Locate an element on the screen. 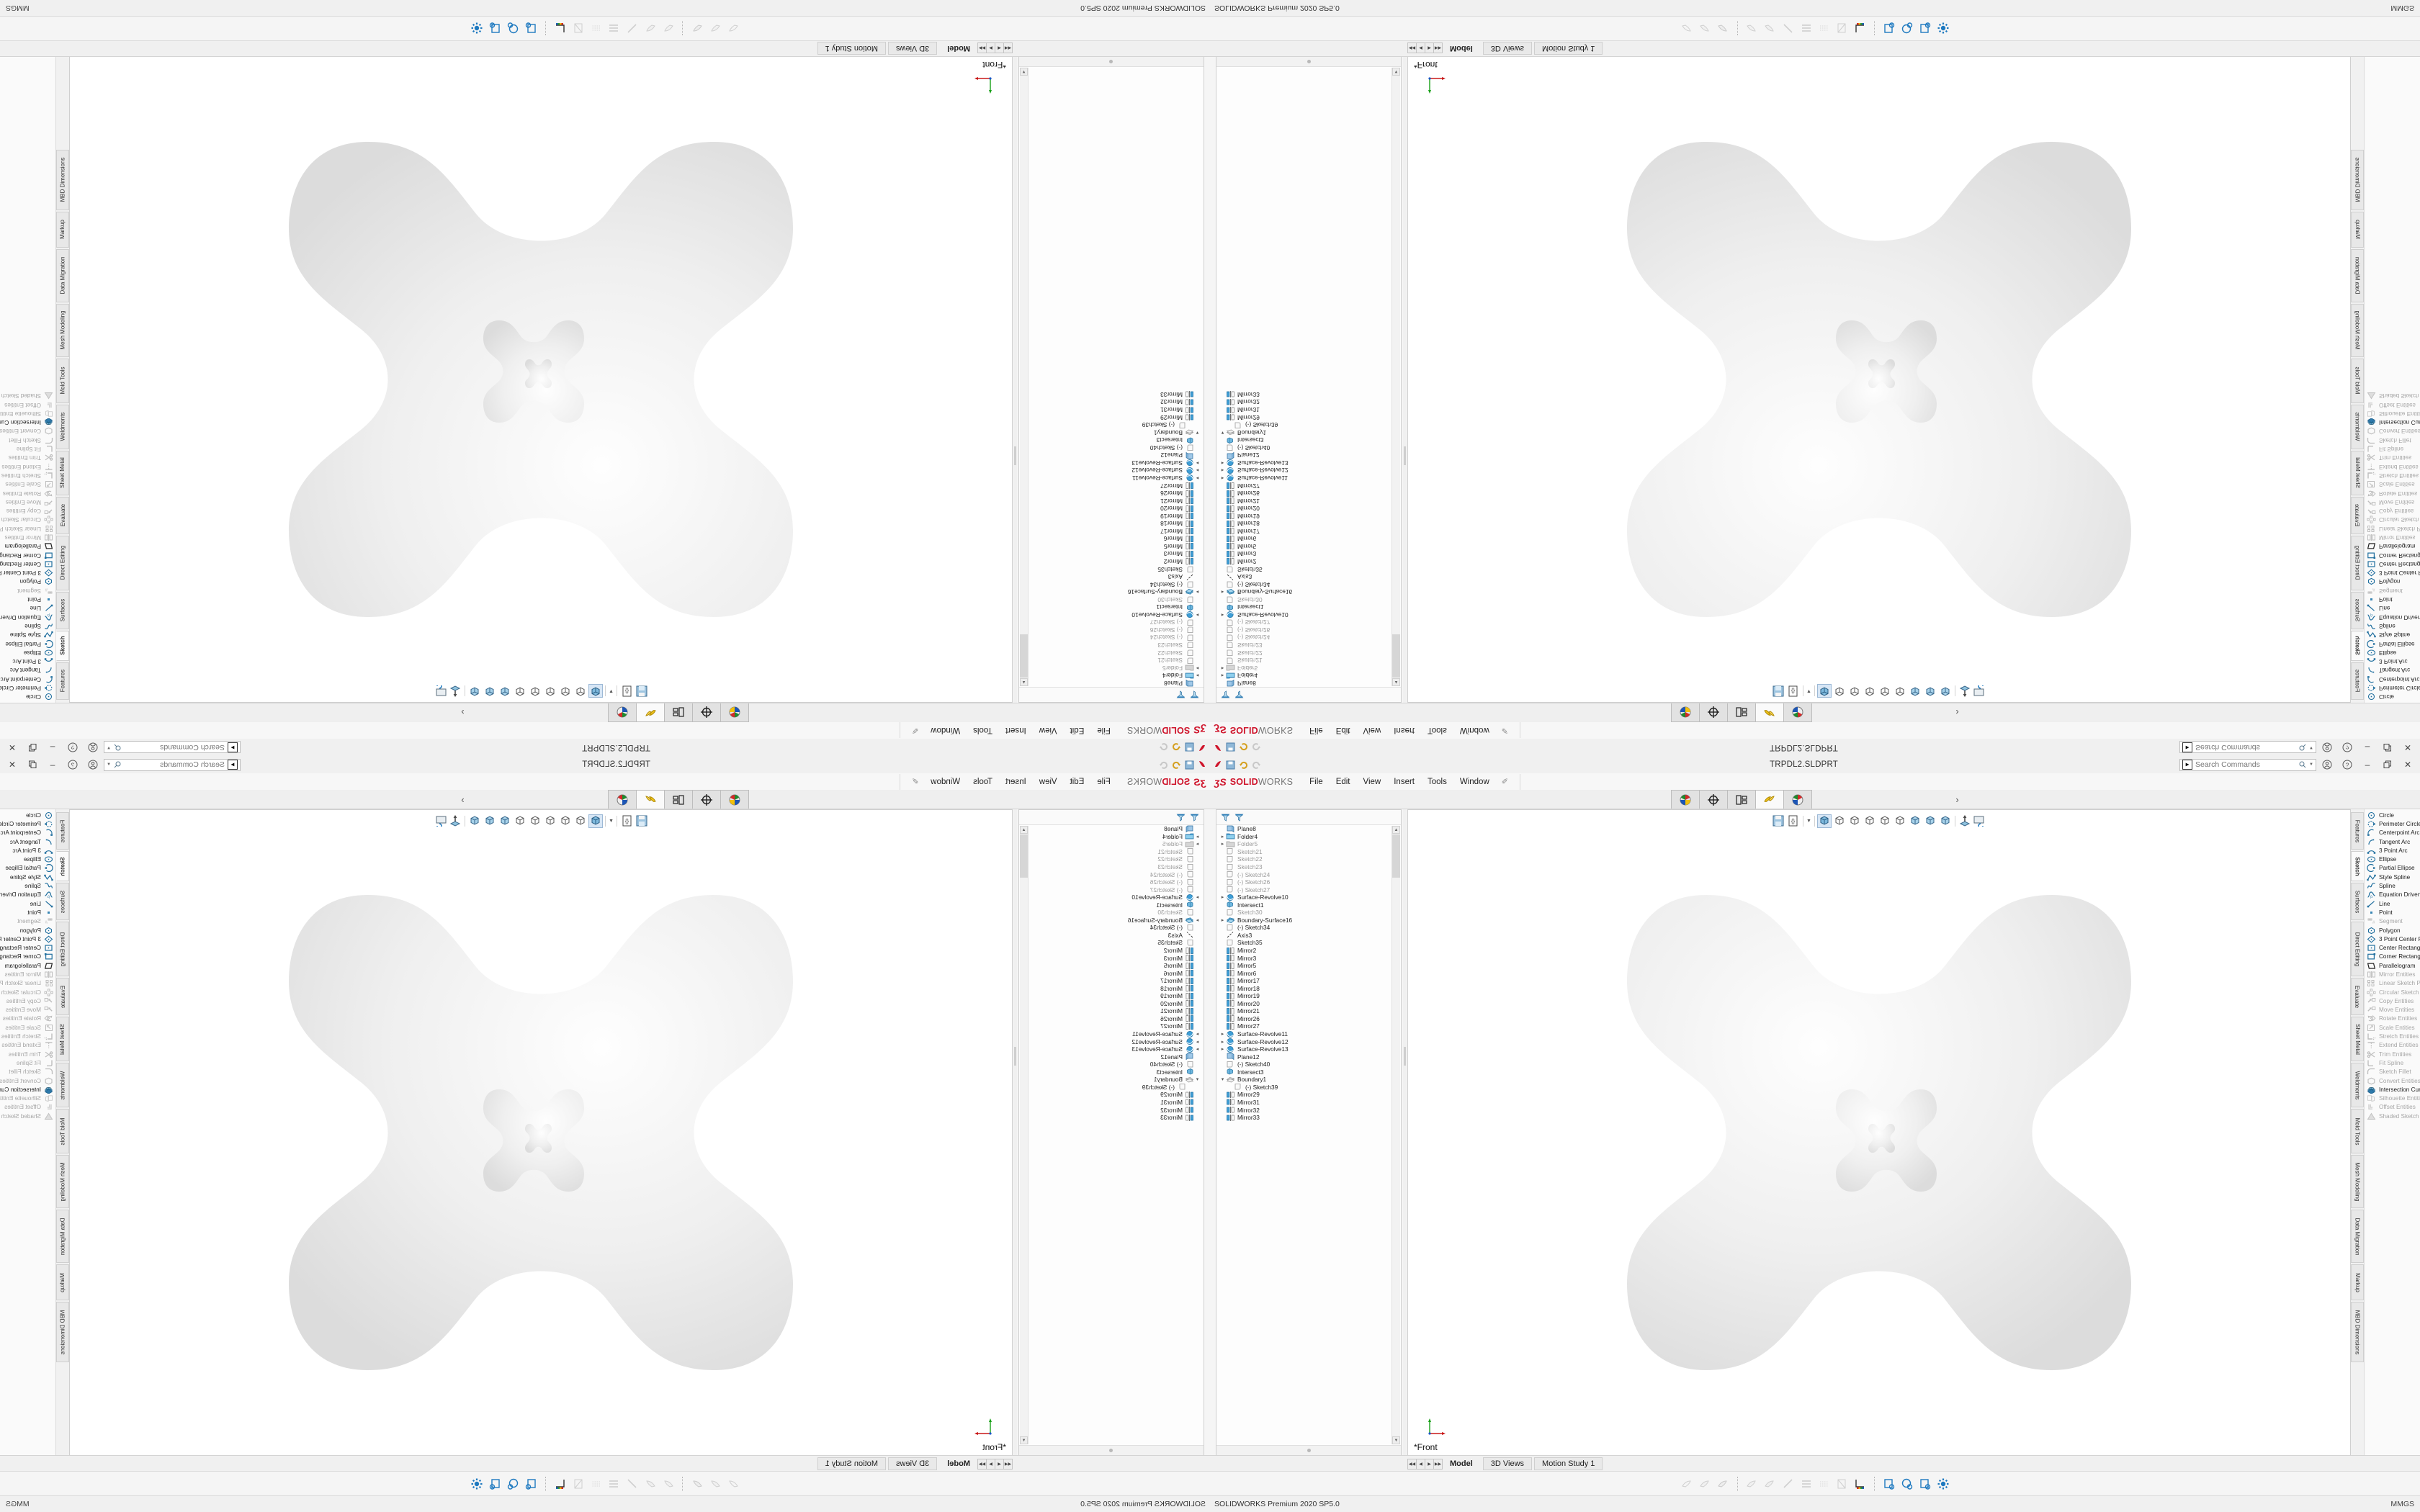 The width and height of the screenshot is (2420, 1512). redo-icon is located at coordinates (1256, 765).